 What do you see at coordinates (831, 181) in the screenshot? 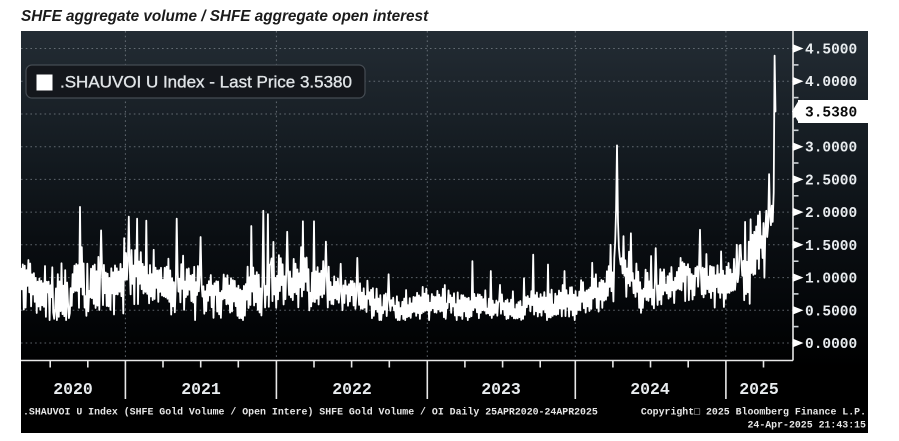
I see `svg-text: 2.5000` at bounding box center [831, 181].